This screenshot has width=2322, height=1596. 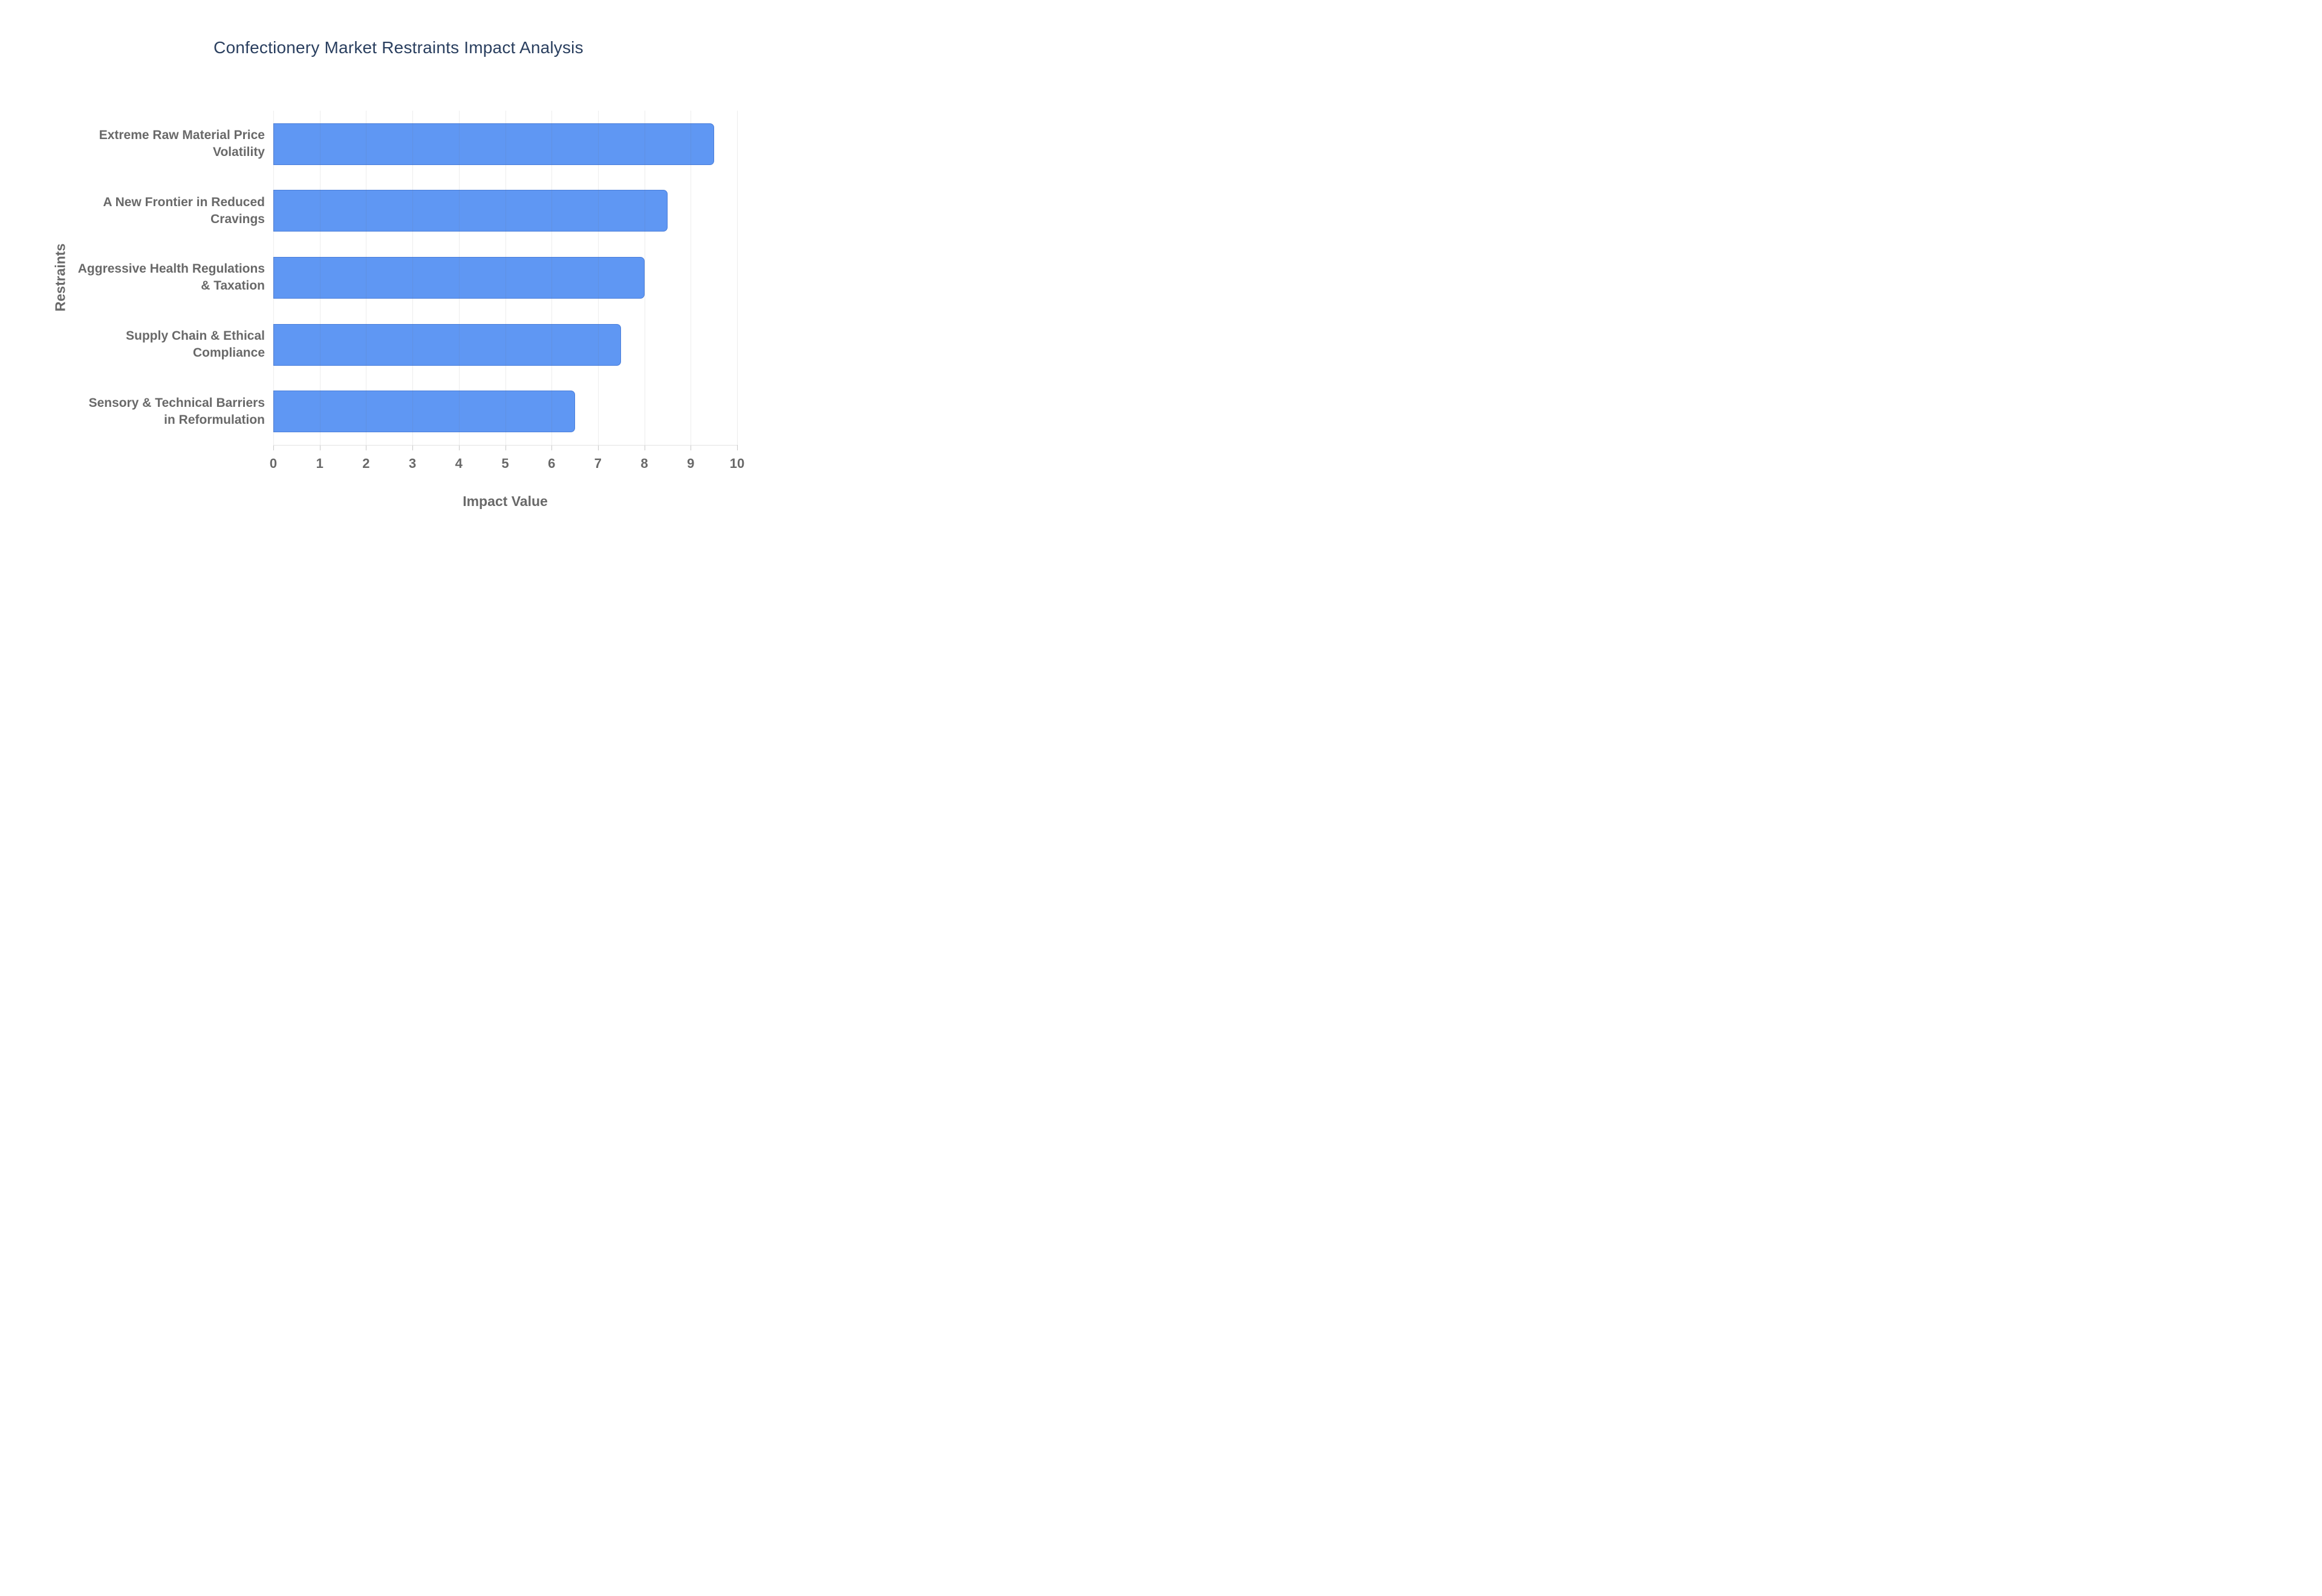 I want to click on tick-label-x-8: 8, so click(x=644, y=463).